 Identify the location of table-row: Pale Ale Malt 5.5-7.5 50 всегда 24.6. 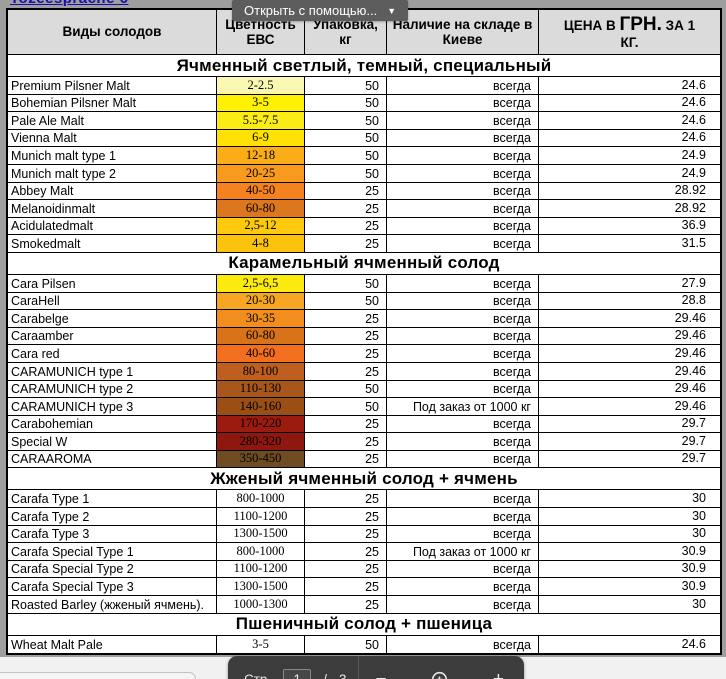
(364, 121).